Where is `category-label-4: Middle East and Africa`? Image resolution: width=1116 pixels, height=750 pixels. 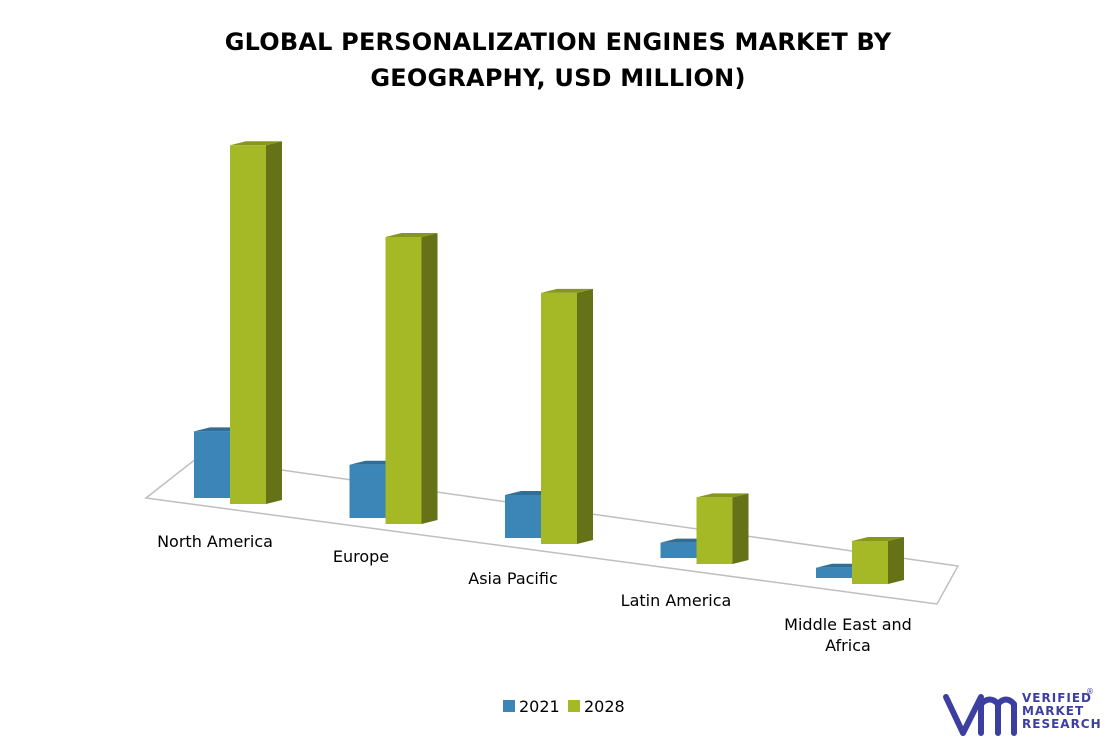
category-label-4: Middle East and Africa is located at coordinates (848, 635).